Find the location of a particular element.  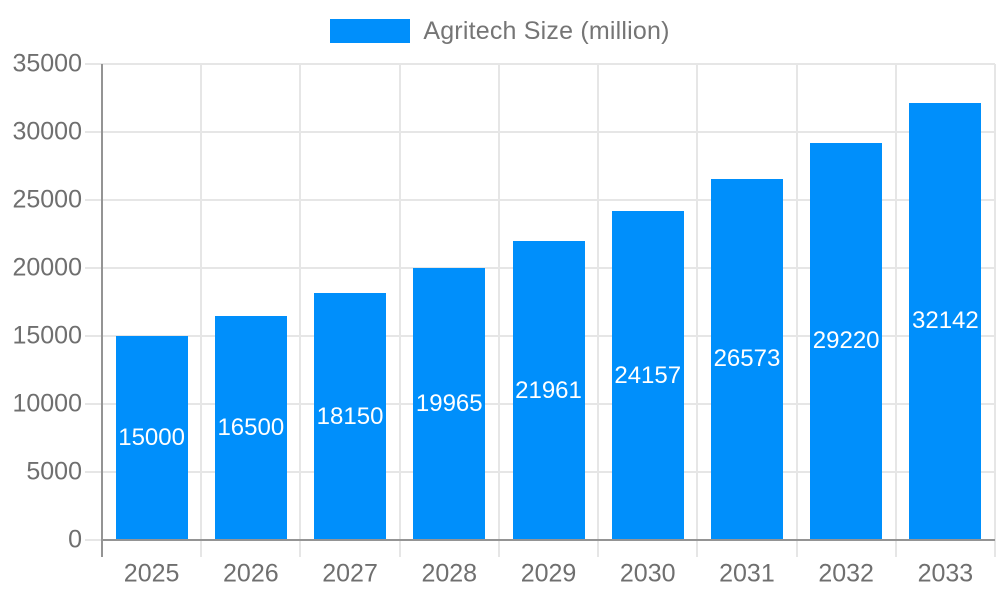

y-axis-line is located at coordinates (102, 310).